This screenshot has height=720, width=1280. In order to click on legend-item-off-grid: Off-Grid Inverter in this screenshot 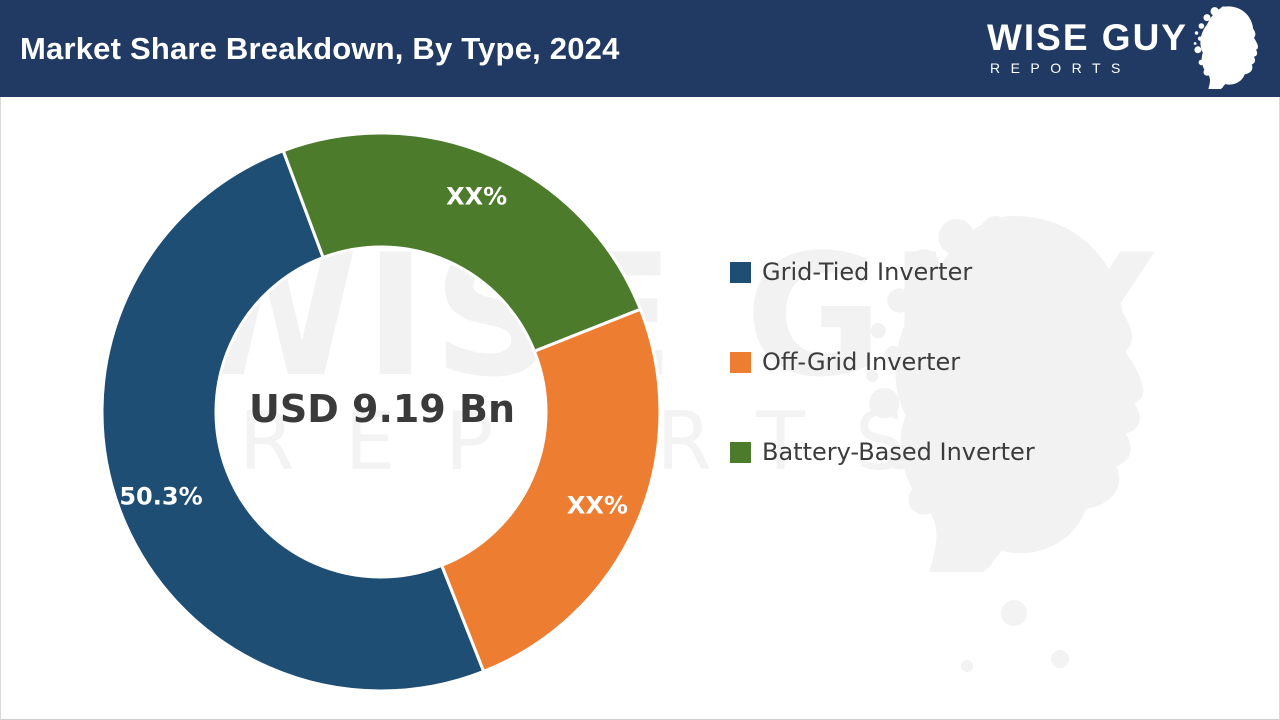, I will do `click(882, 362)`.